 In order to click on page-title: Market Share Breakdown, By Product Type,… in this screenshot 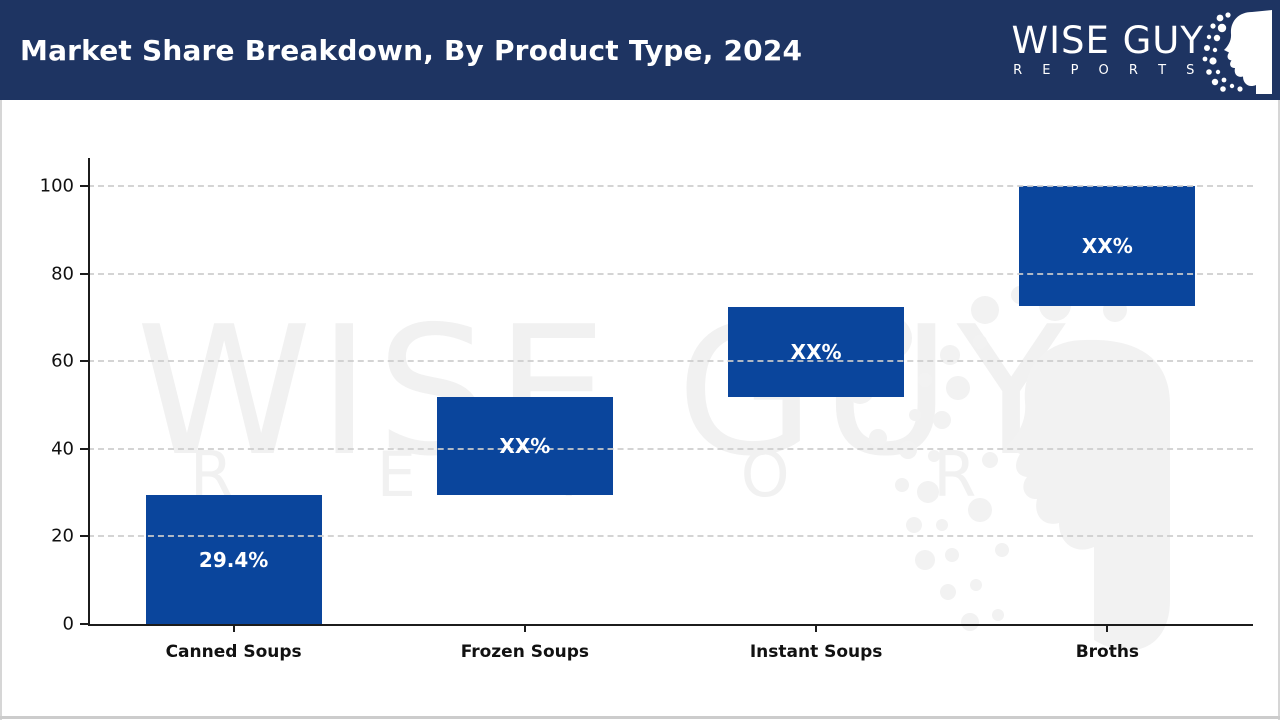, I will do `click(411, 50)`.